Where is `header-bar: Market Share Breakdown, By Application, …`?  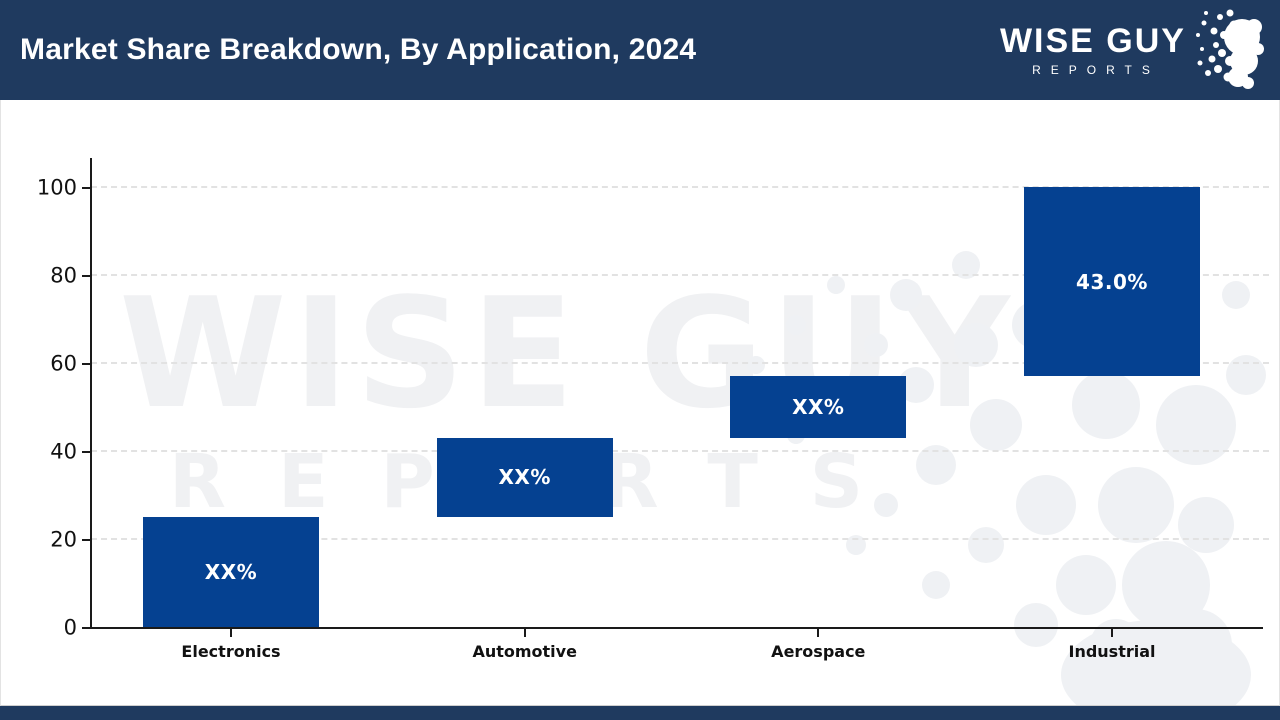 header-bar: Market Share Breakdown, By Application, … is located at coordinates (640, 50).